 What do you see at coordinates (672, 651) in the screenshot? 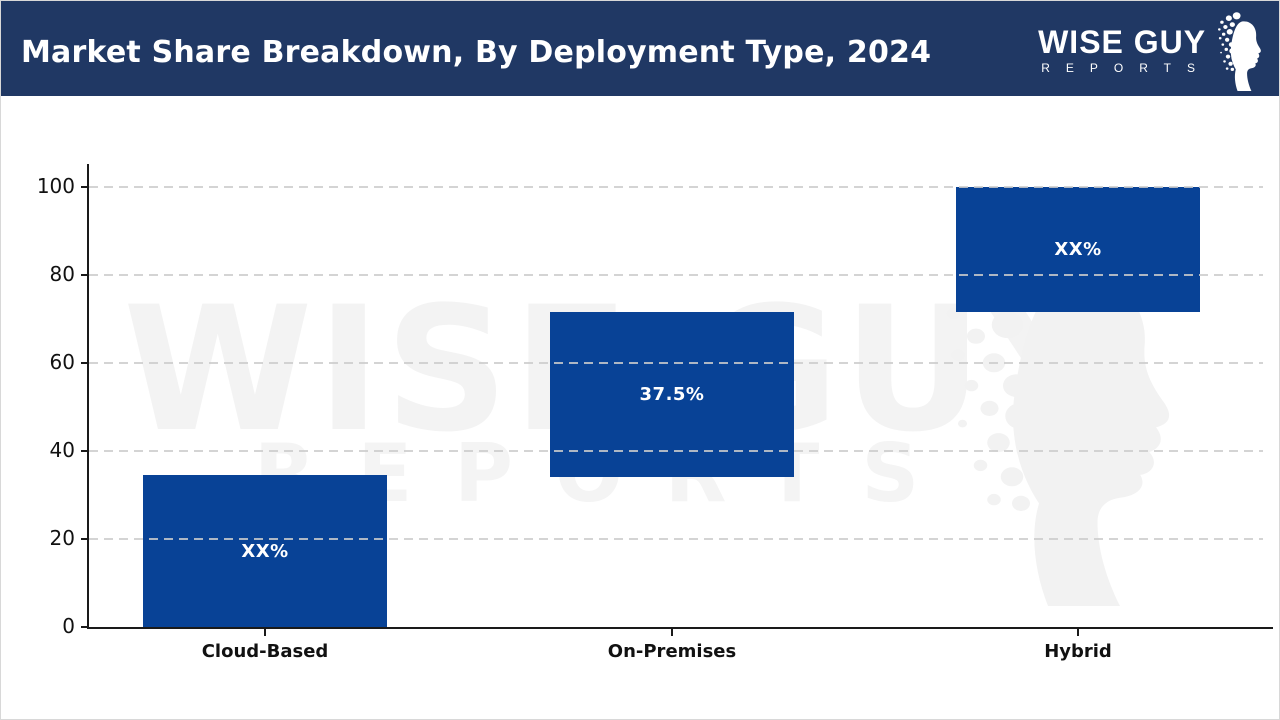
I see `x-axis-category-label: On-Premises` at bounding box center [672, 651].